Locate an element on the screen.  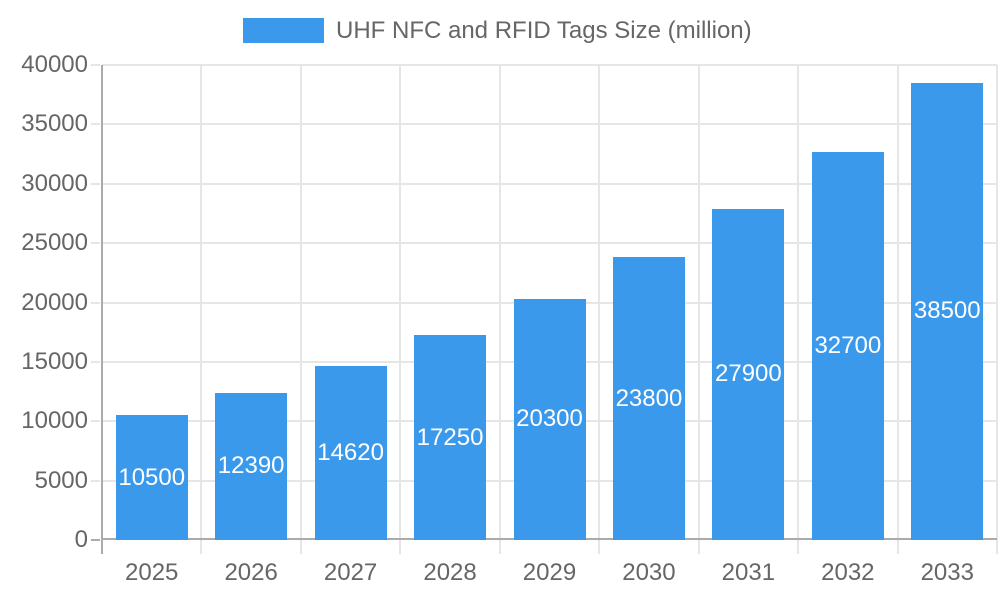
bar-2033: 38500 is located at coordinates (947, 311).